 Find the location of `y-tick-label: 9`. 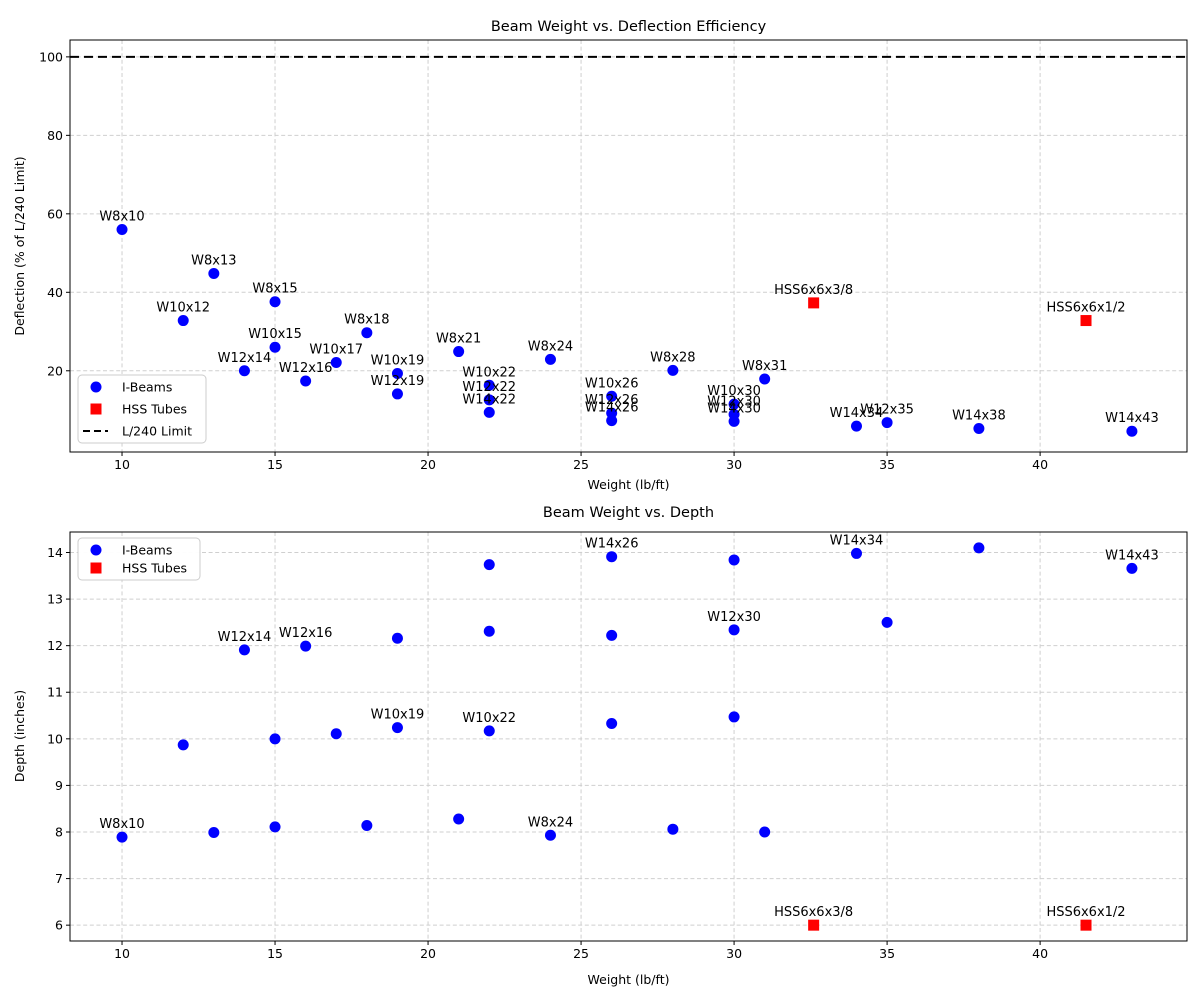

y-tick-label: 9 is located at coordinates (59, 785).